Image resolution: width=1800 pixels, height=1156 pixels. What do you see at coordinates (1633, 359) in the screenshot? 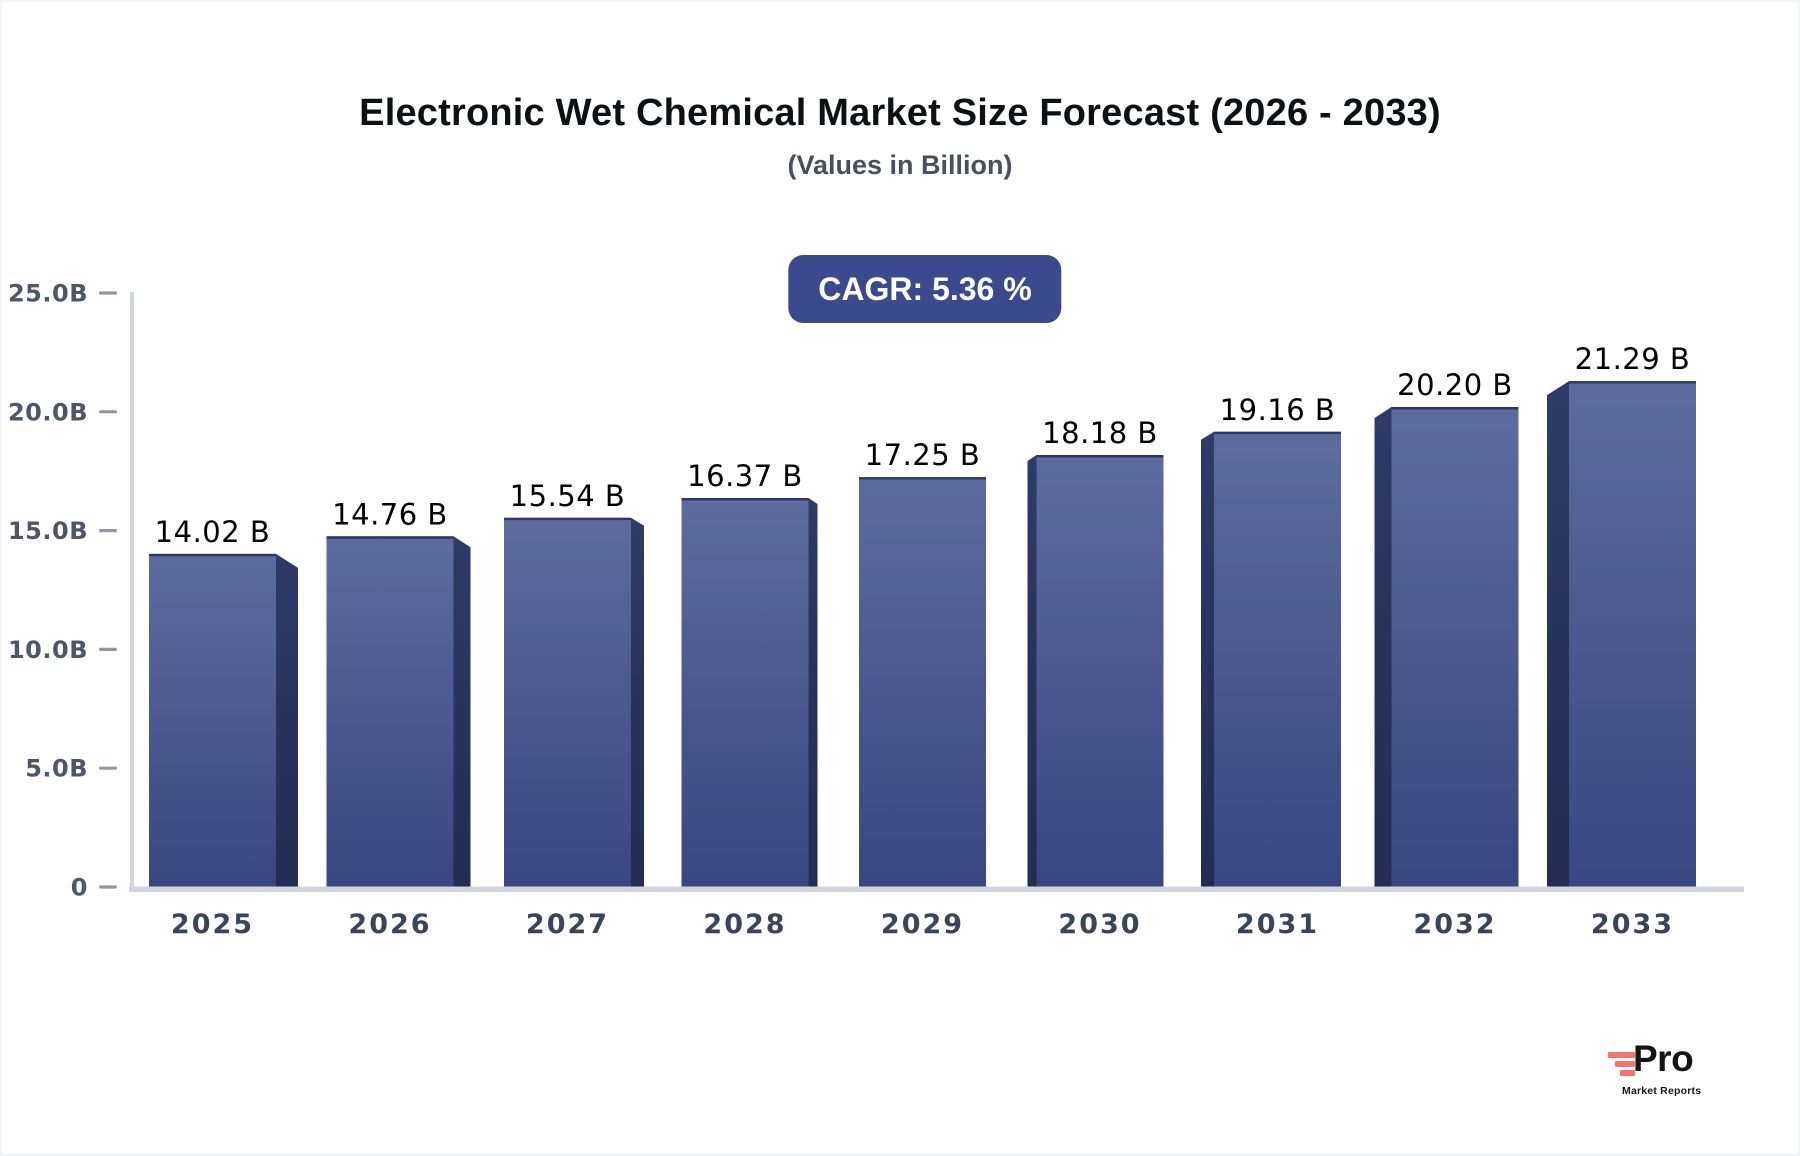
I see `bar-value-label-2033: 21.29 B` at bounding box center [1633, 359].